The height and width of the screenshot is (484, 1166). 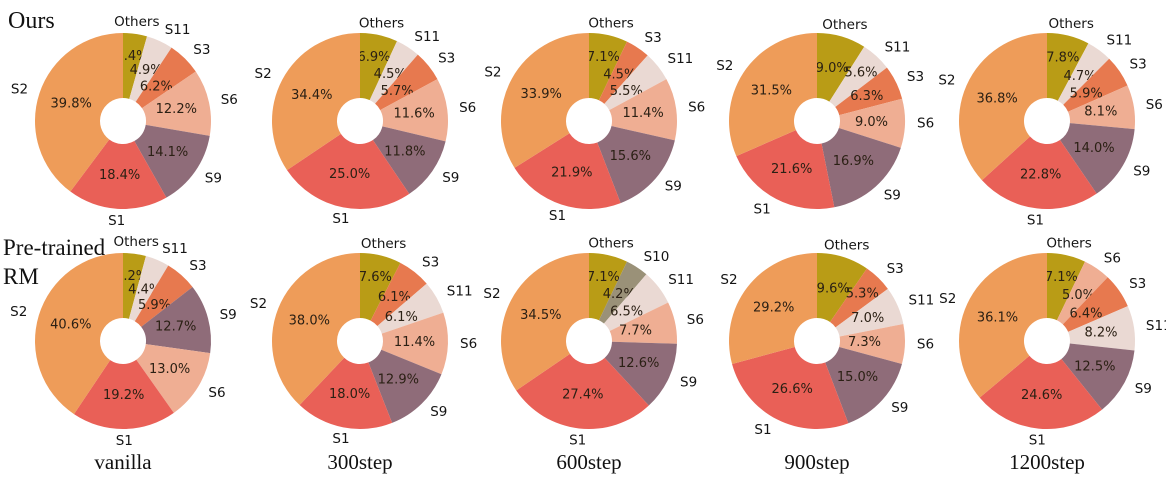 I want to click on percent-label-s2: 36.1%, so click(x=997, y=318).